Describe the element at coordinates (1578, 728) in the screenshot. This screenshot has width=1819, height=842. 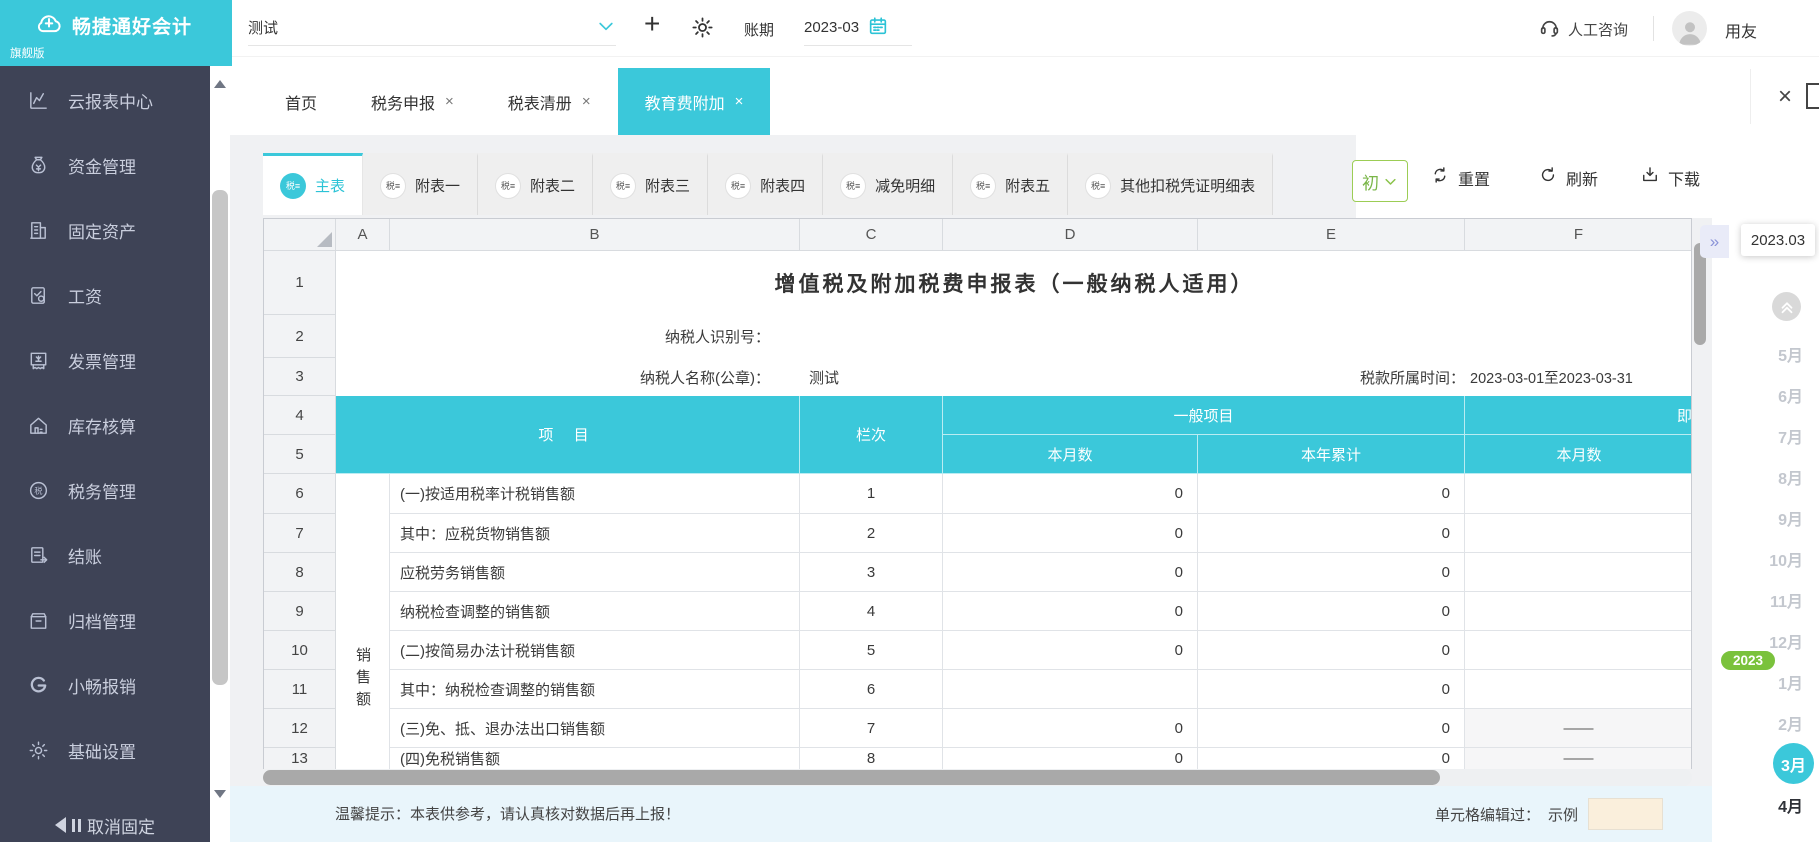
I see `value-cell-f: ——` at that location.